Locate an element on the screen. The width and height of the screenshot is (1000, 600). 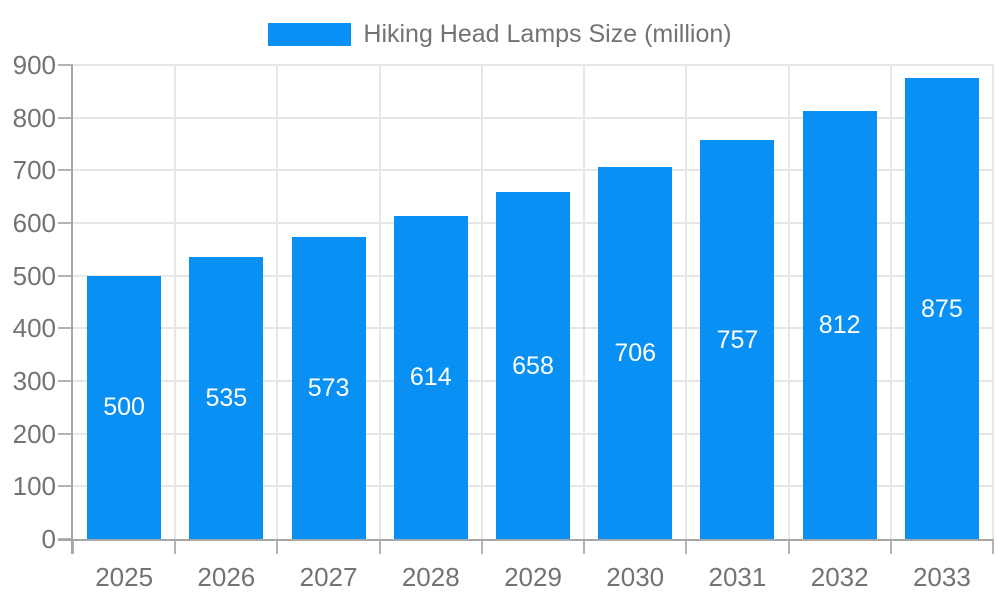
x-axis-tick-label: 2027 is located at coordinates (328, 577).